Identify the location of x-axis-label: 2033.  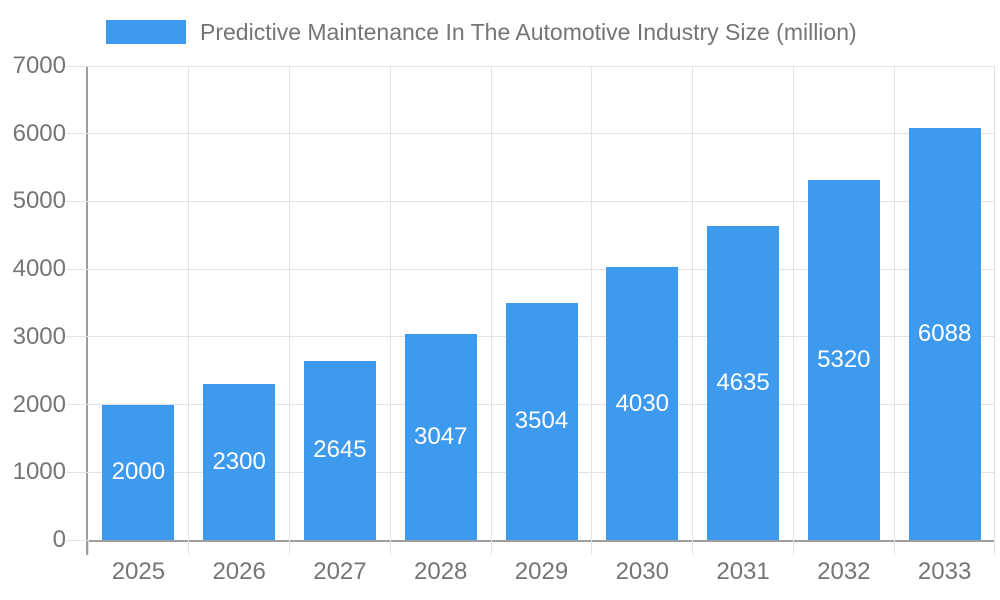
(944, 571).